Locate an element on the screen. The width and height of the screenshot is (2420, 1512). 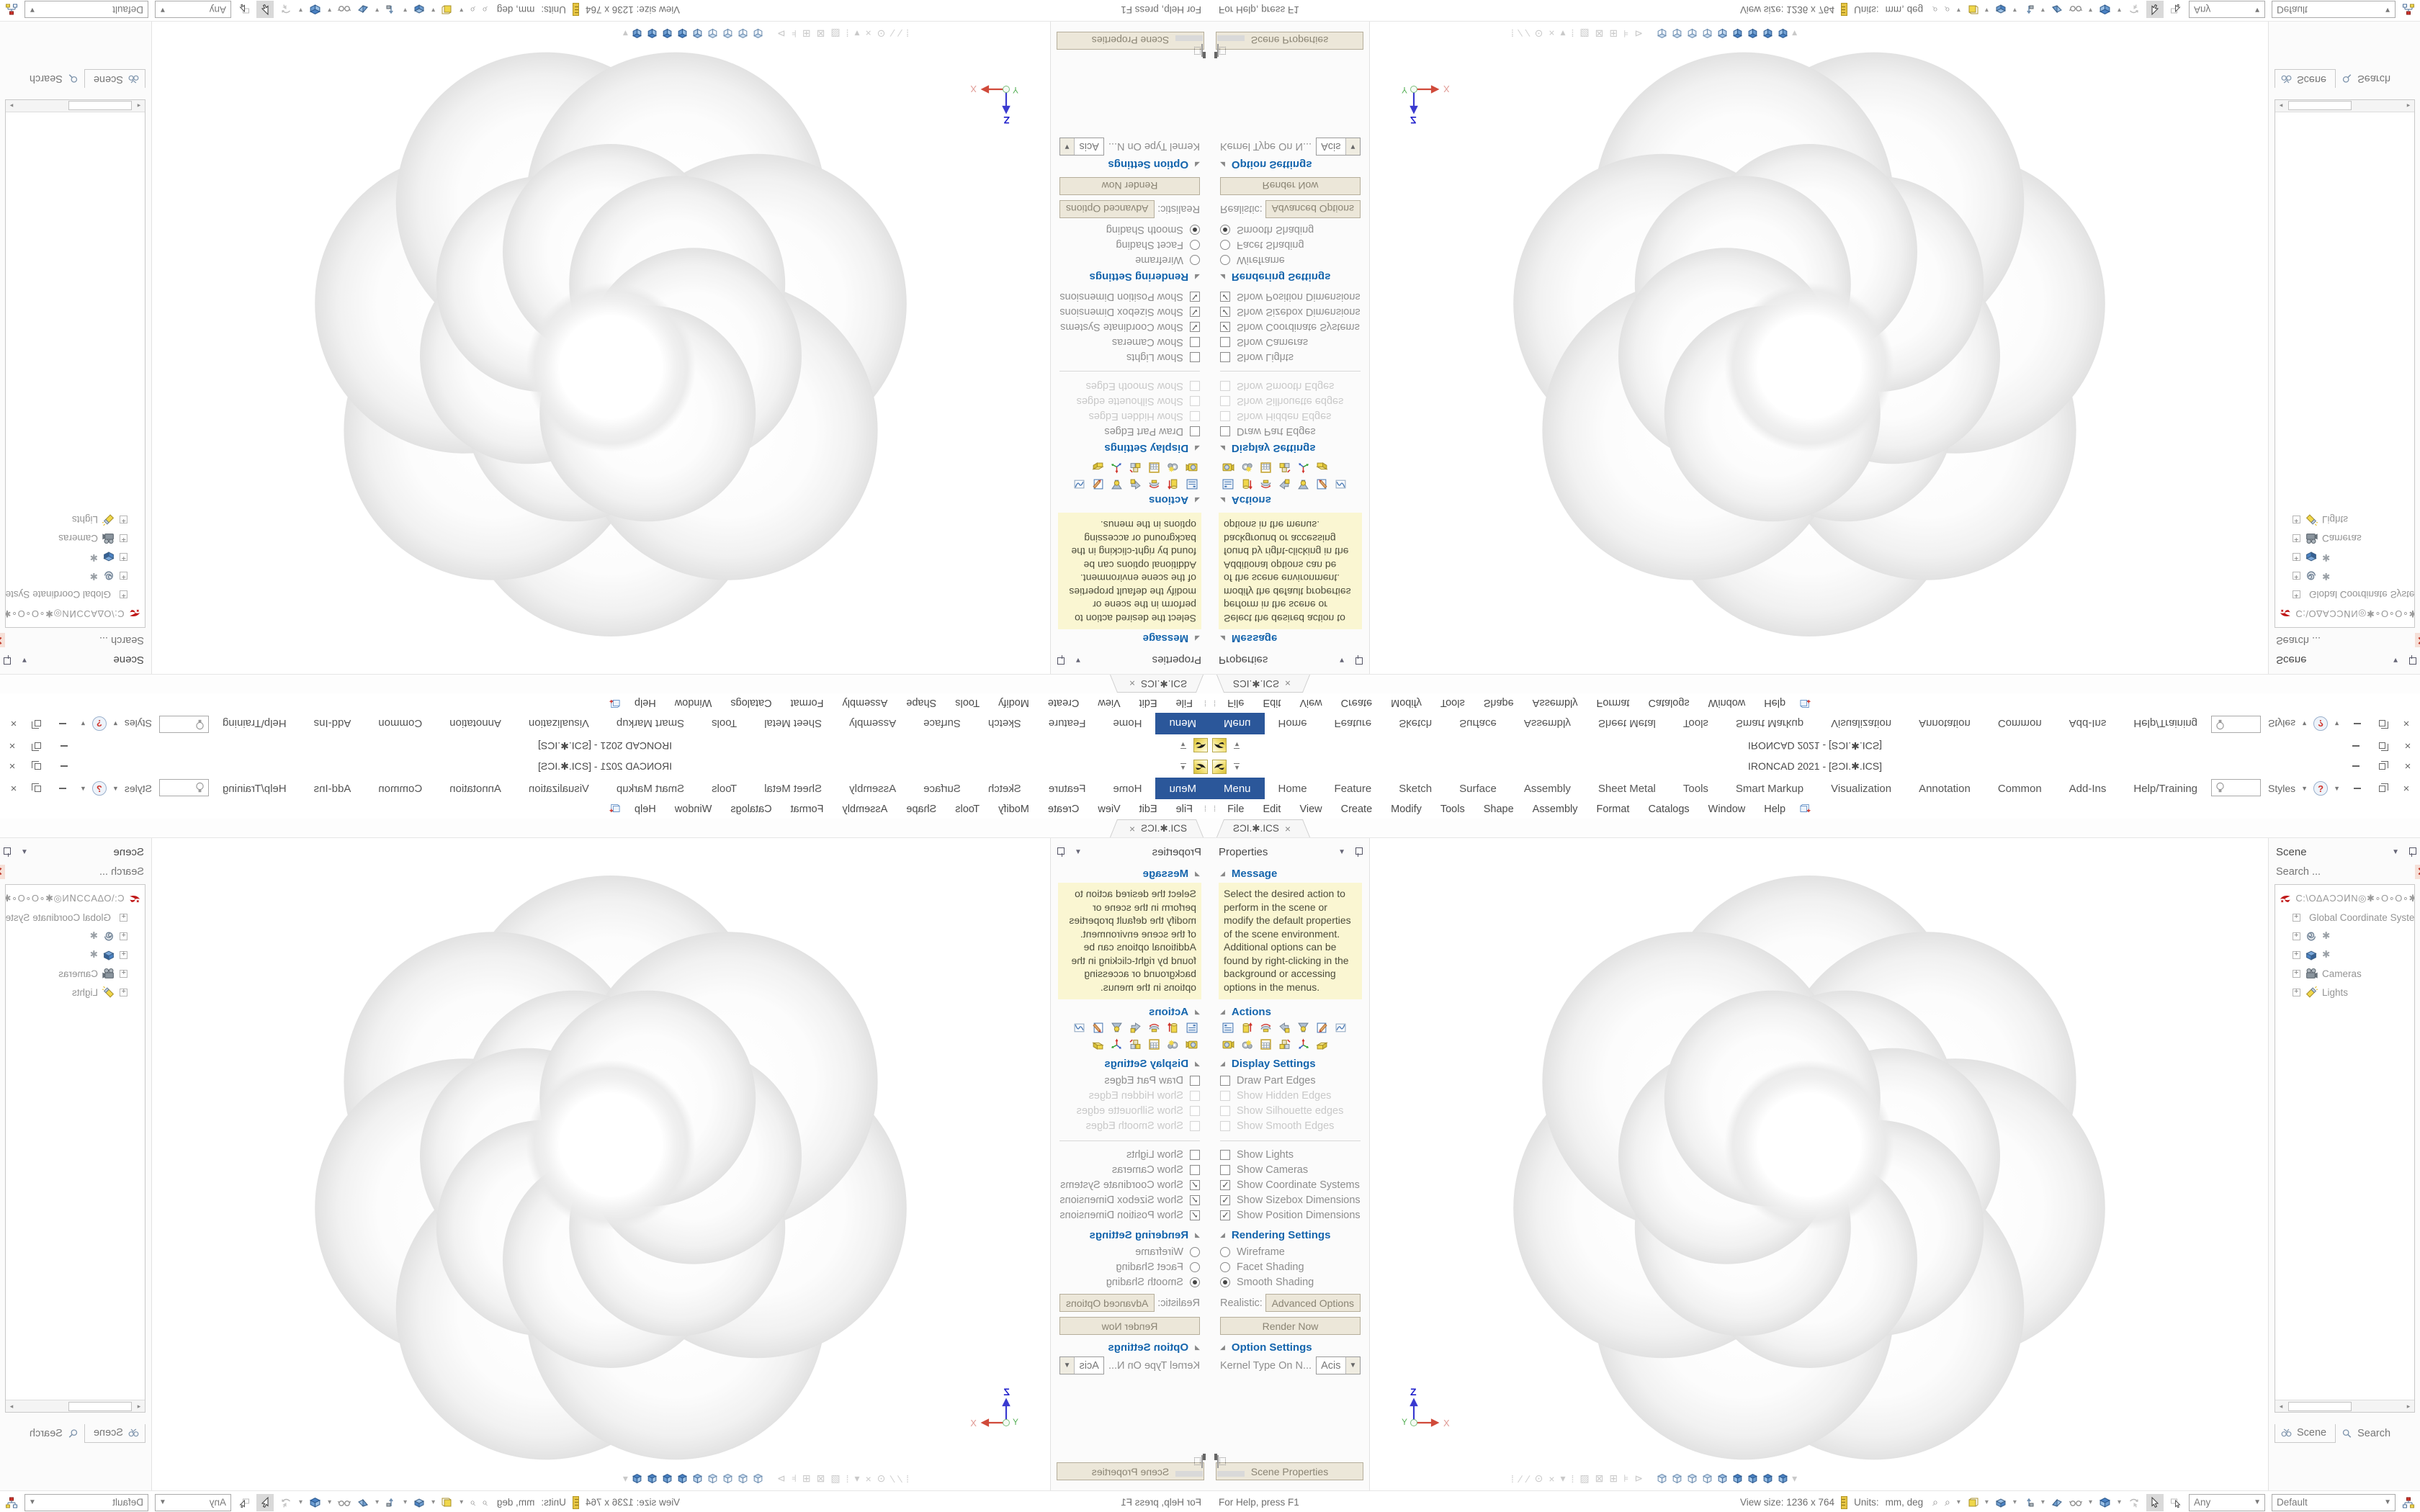
menu-create: Create is located at coordinates (1356, 809).